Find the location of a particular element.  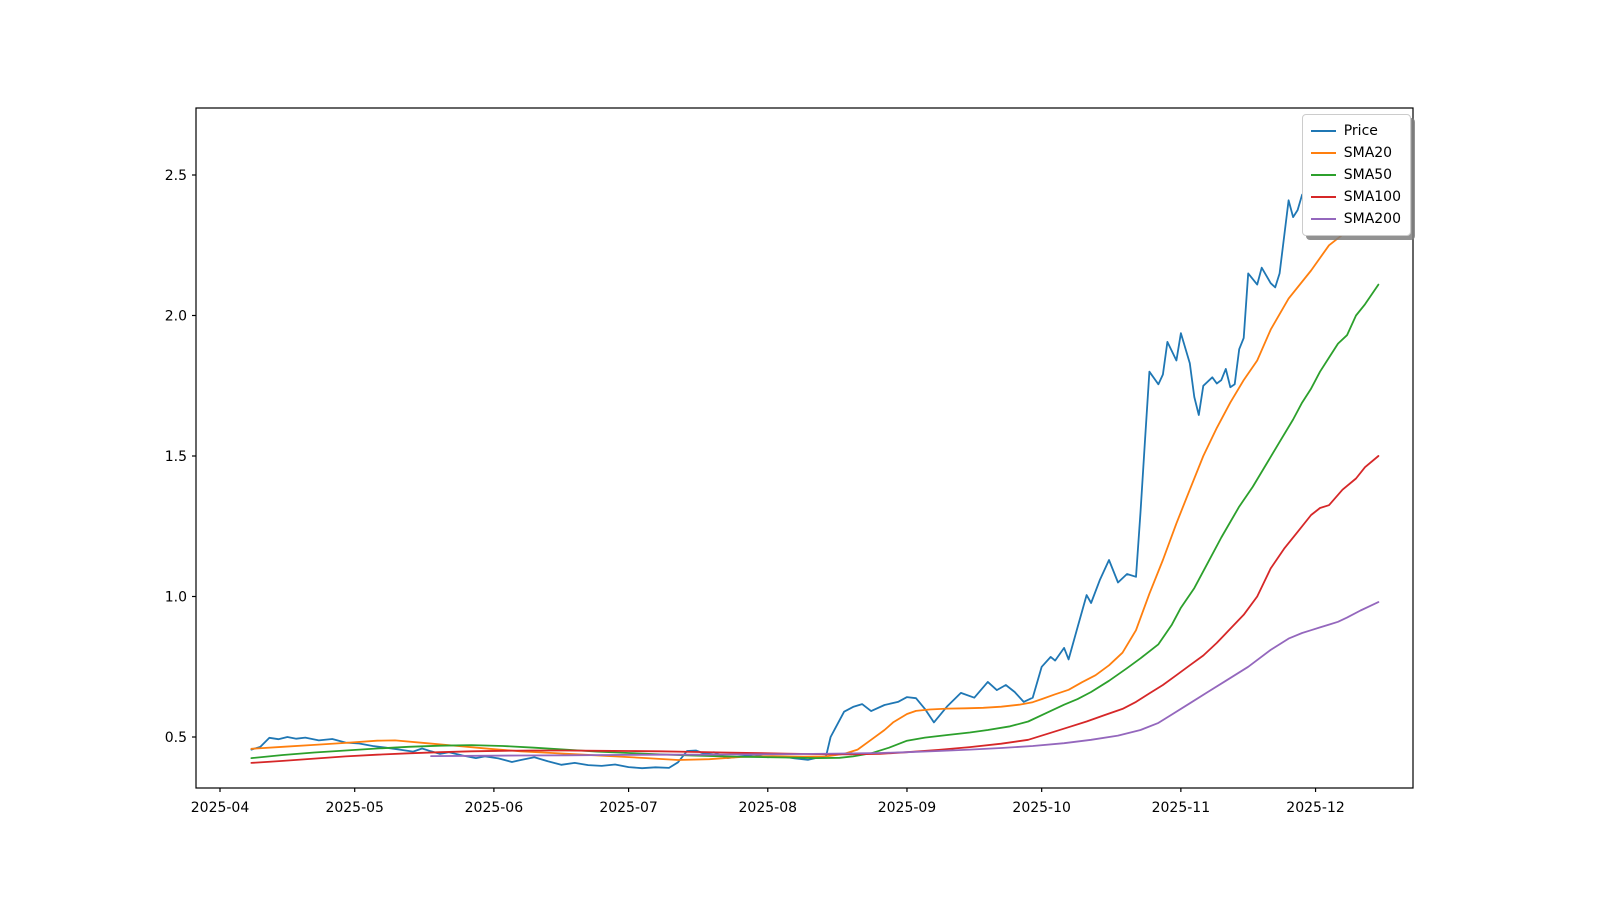

y-tick-label: 2.5 is located at coordinates (176, 176).